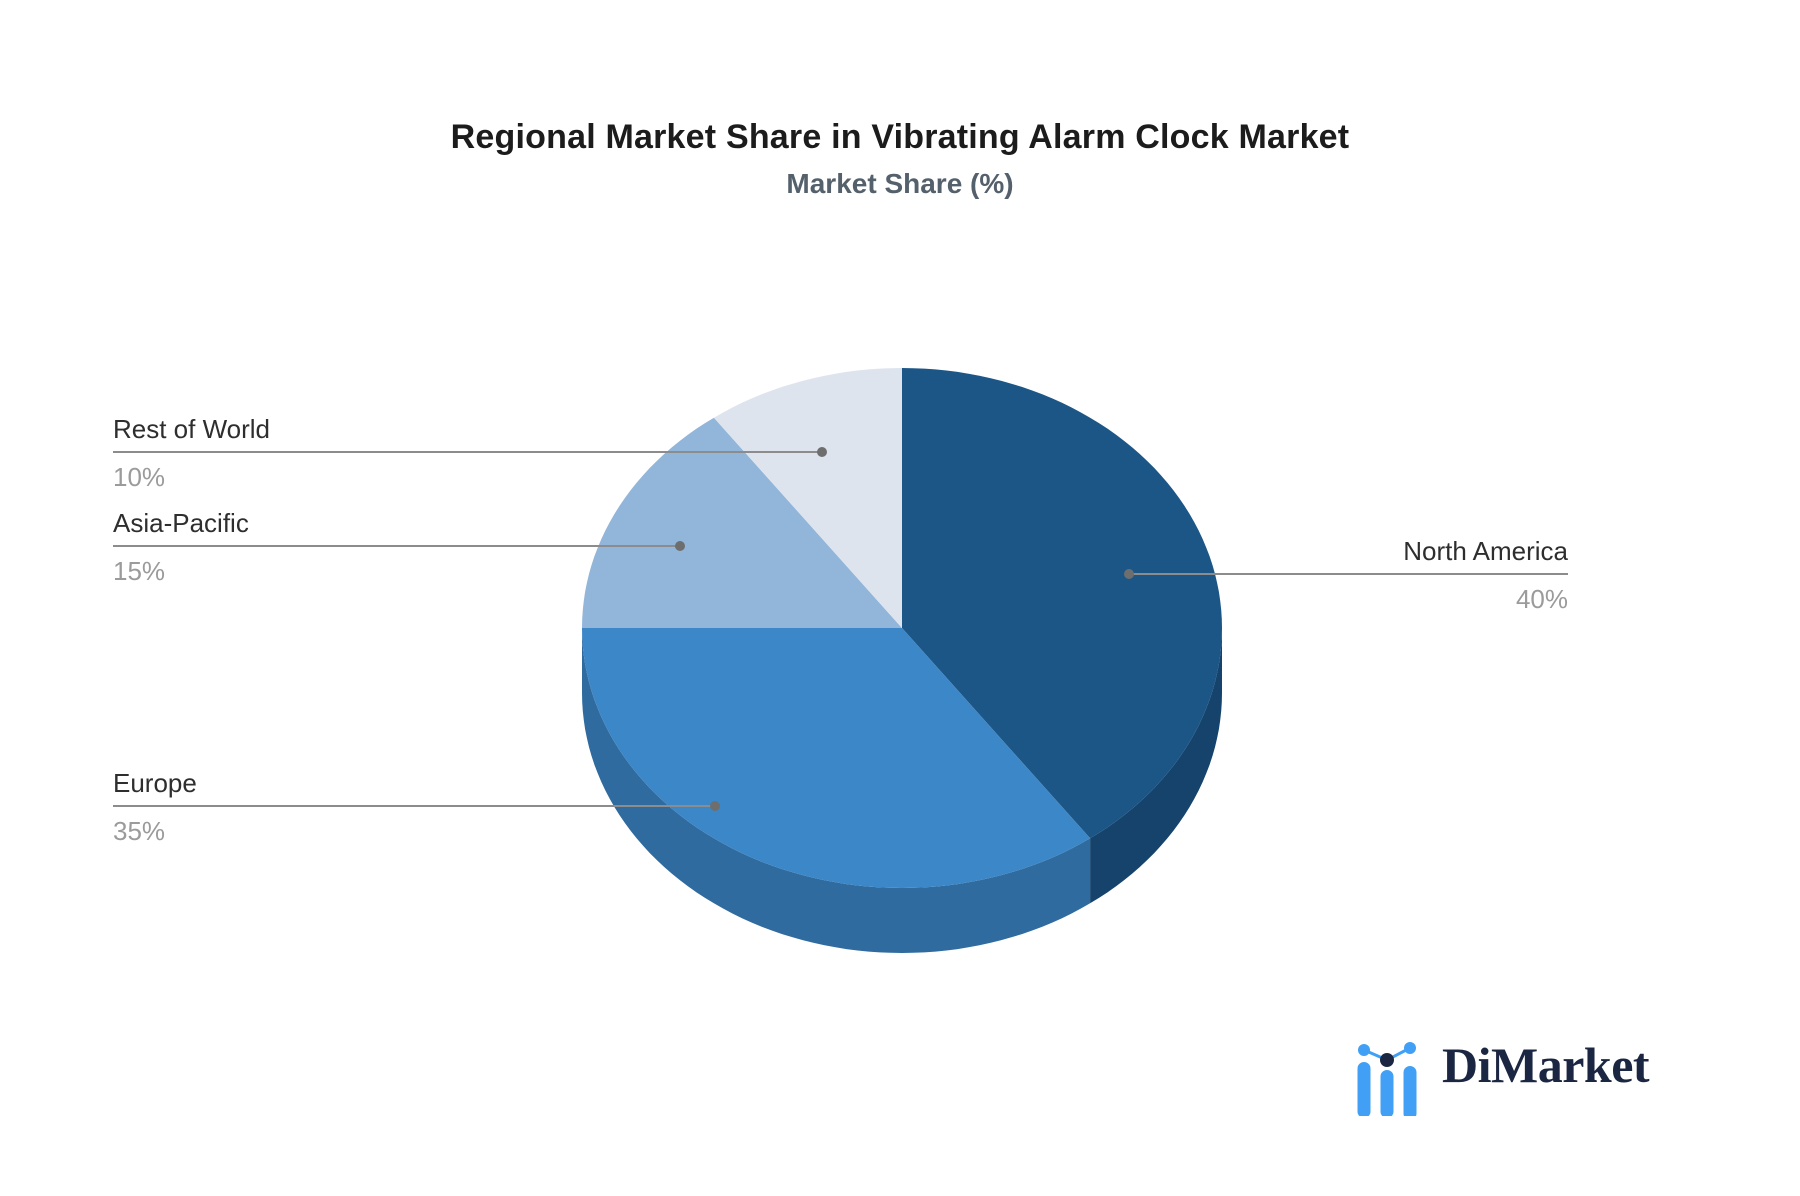  I want to click on pie-slice-europe, so click(836, 758).